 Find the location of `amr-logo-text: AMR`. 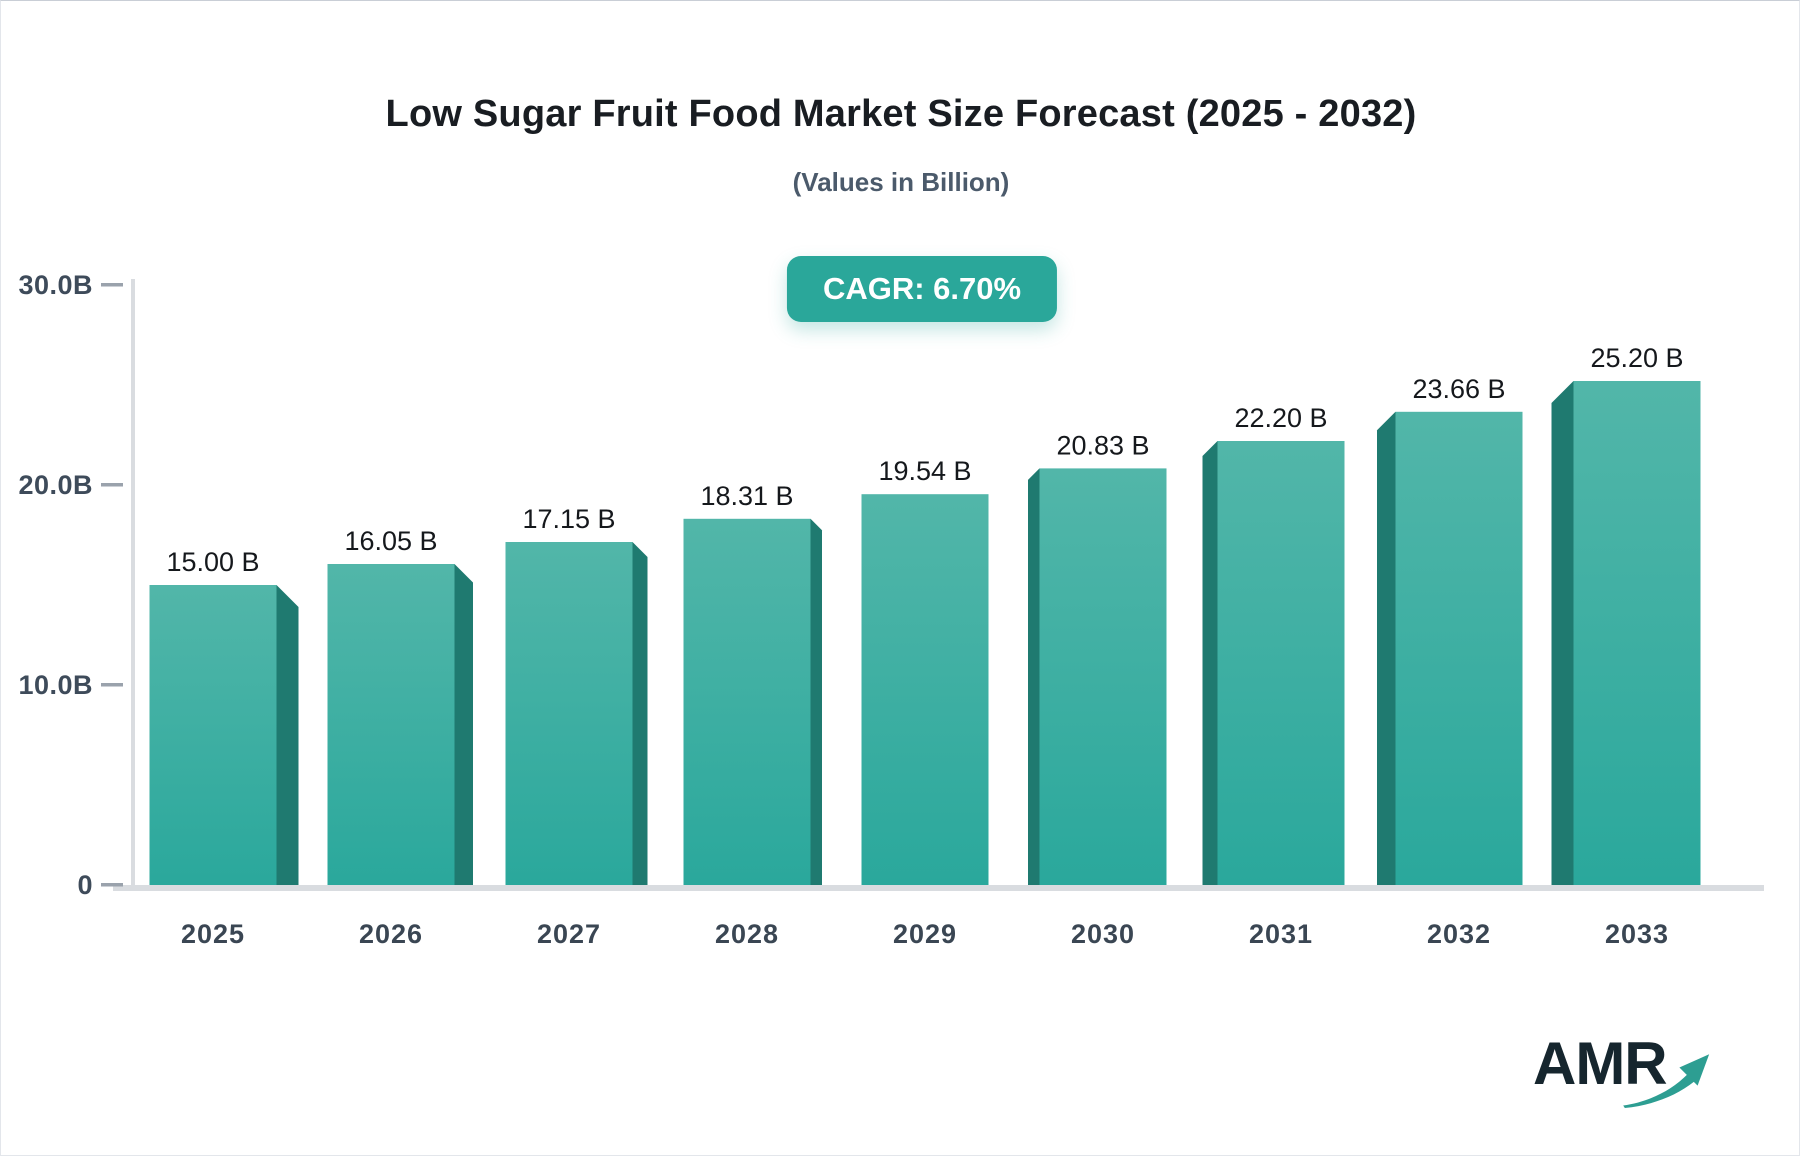

amr-logo-text: AMR is located at coordinates (1600, 1063).